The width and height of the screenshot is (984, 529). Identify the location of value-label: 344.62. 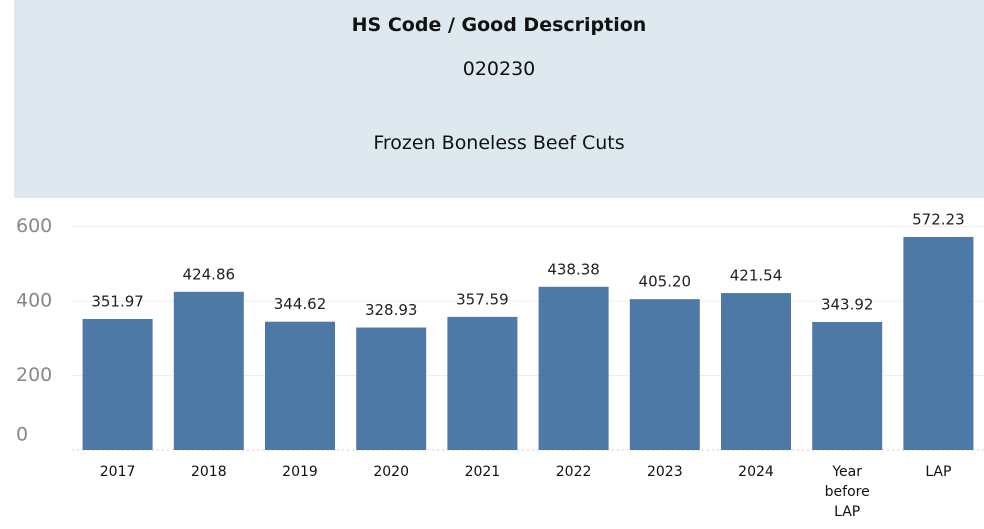
(300, 304).